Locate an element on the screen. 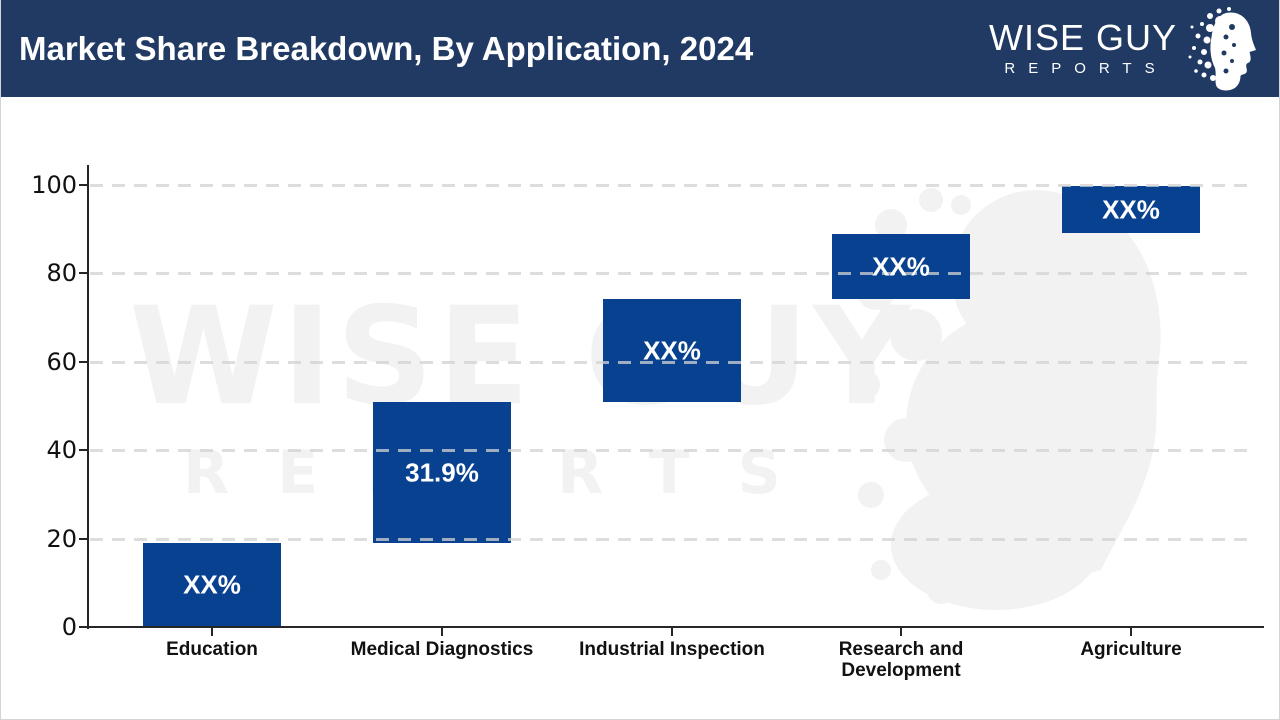 The height and width of the screenshot is (720, 1280). y-axis-line is located at coordinates (88, 397).